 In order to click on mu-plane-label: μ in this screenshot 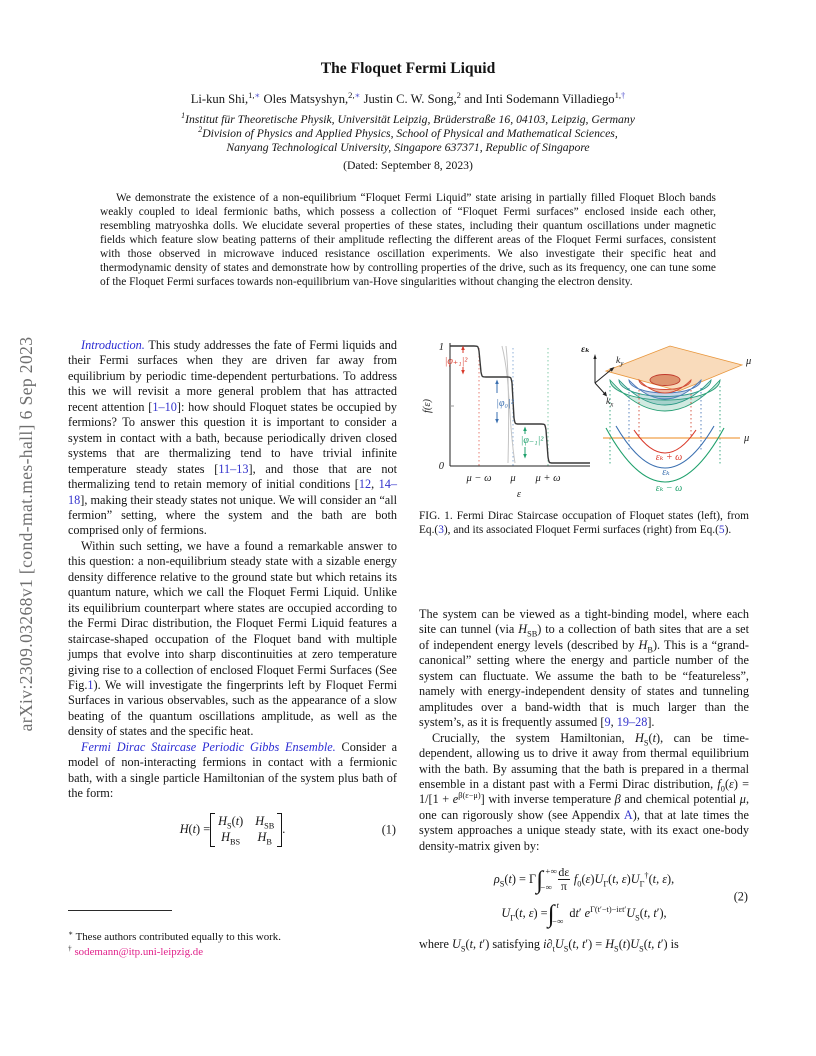, I will do `click(748, 361)`.